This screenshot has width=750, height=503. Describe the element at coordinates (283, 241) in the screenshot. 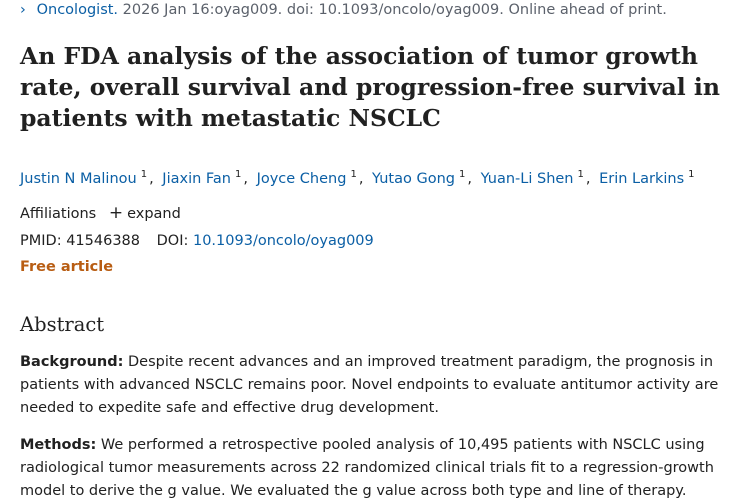

I see `doi-link: 10.1093/oncolo/oyag009` at that location.